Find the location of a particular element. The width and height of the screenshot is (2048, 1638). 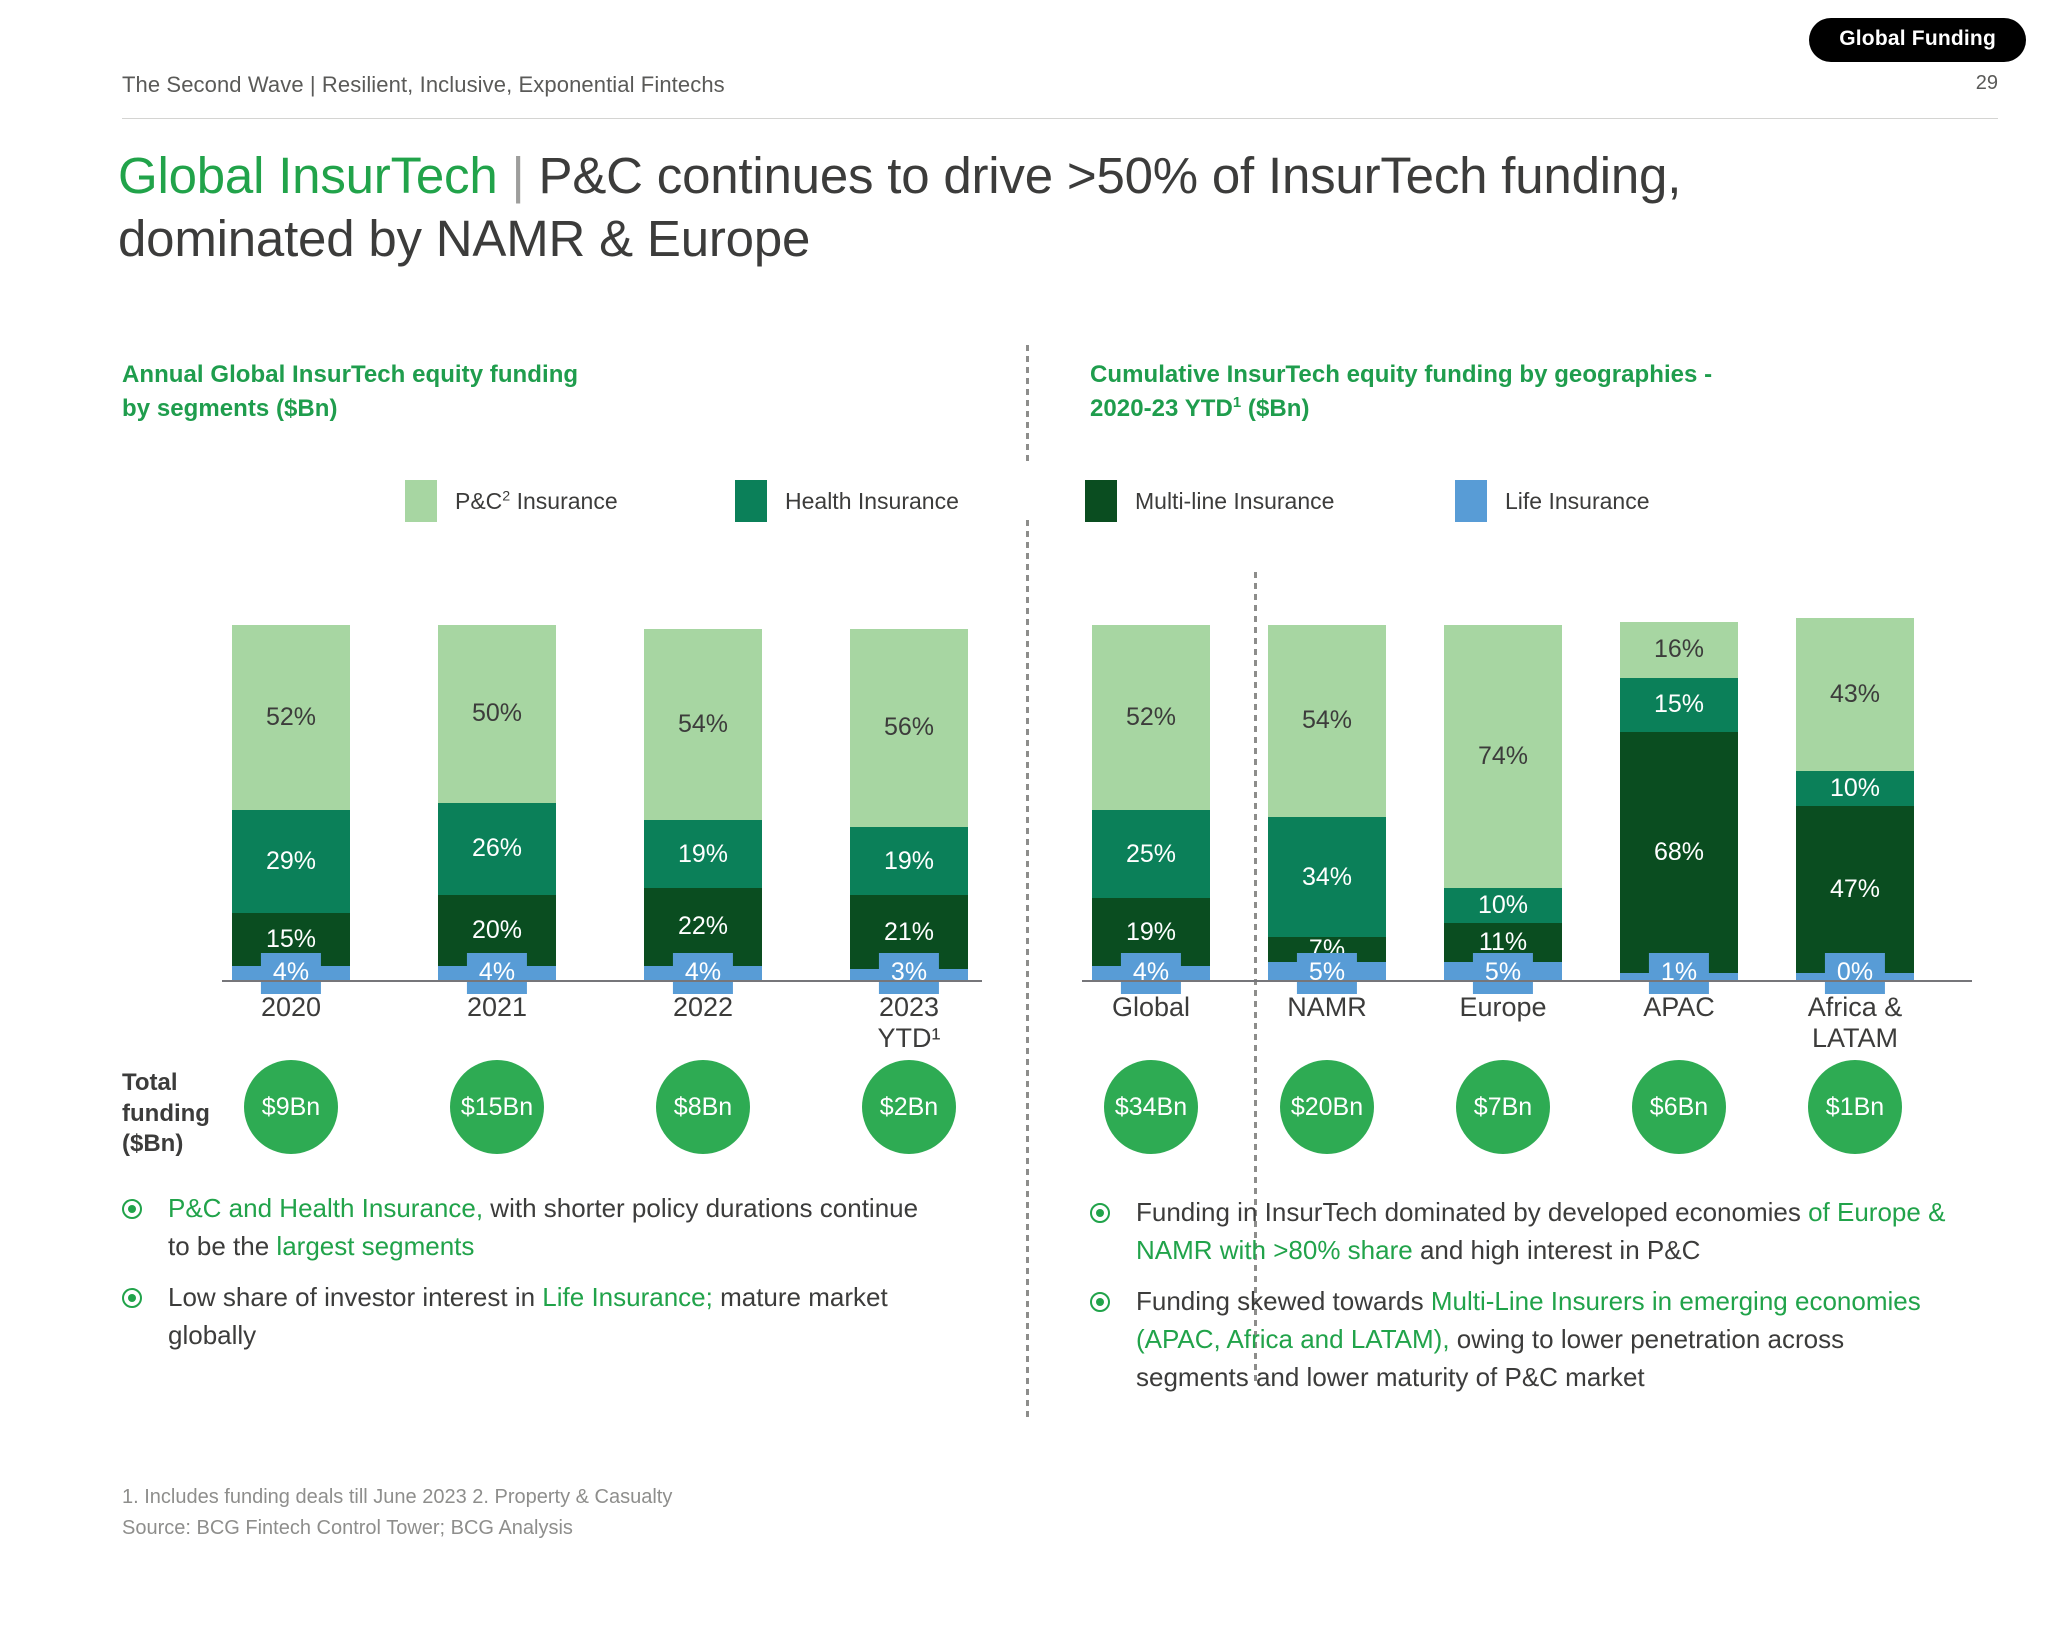

bar-segment-label: 22% is located at coordinates (703, 926).